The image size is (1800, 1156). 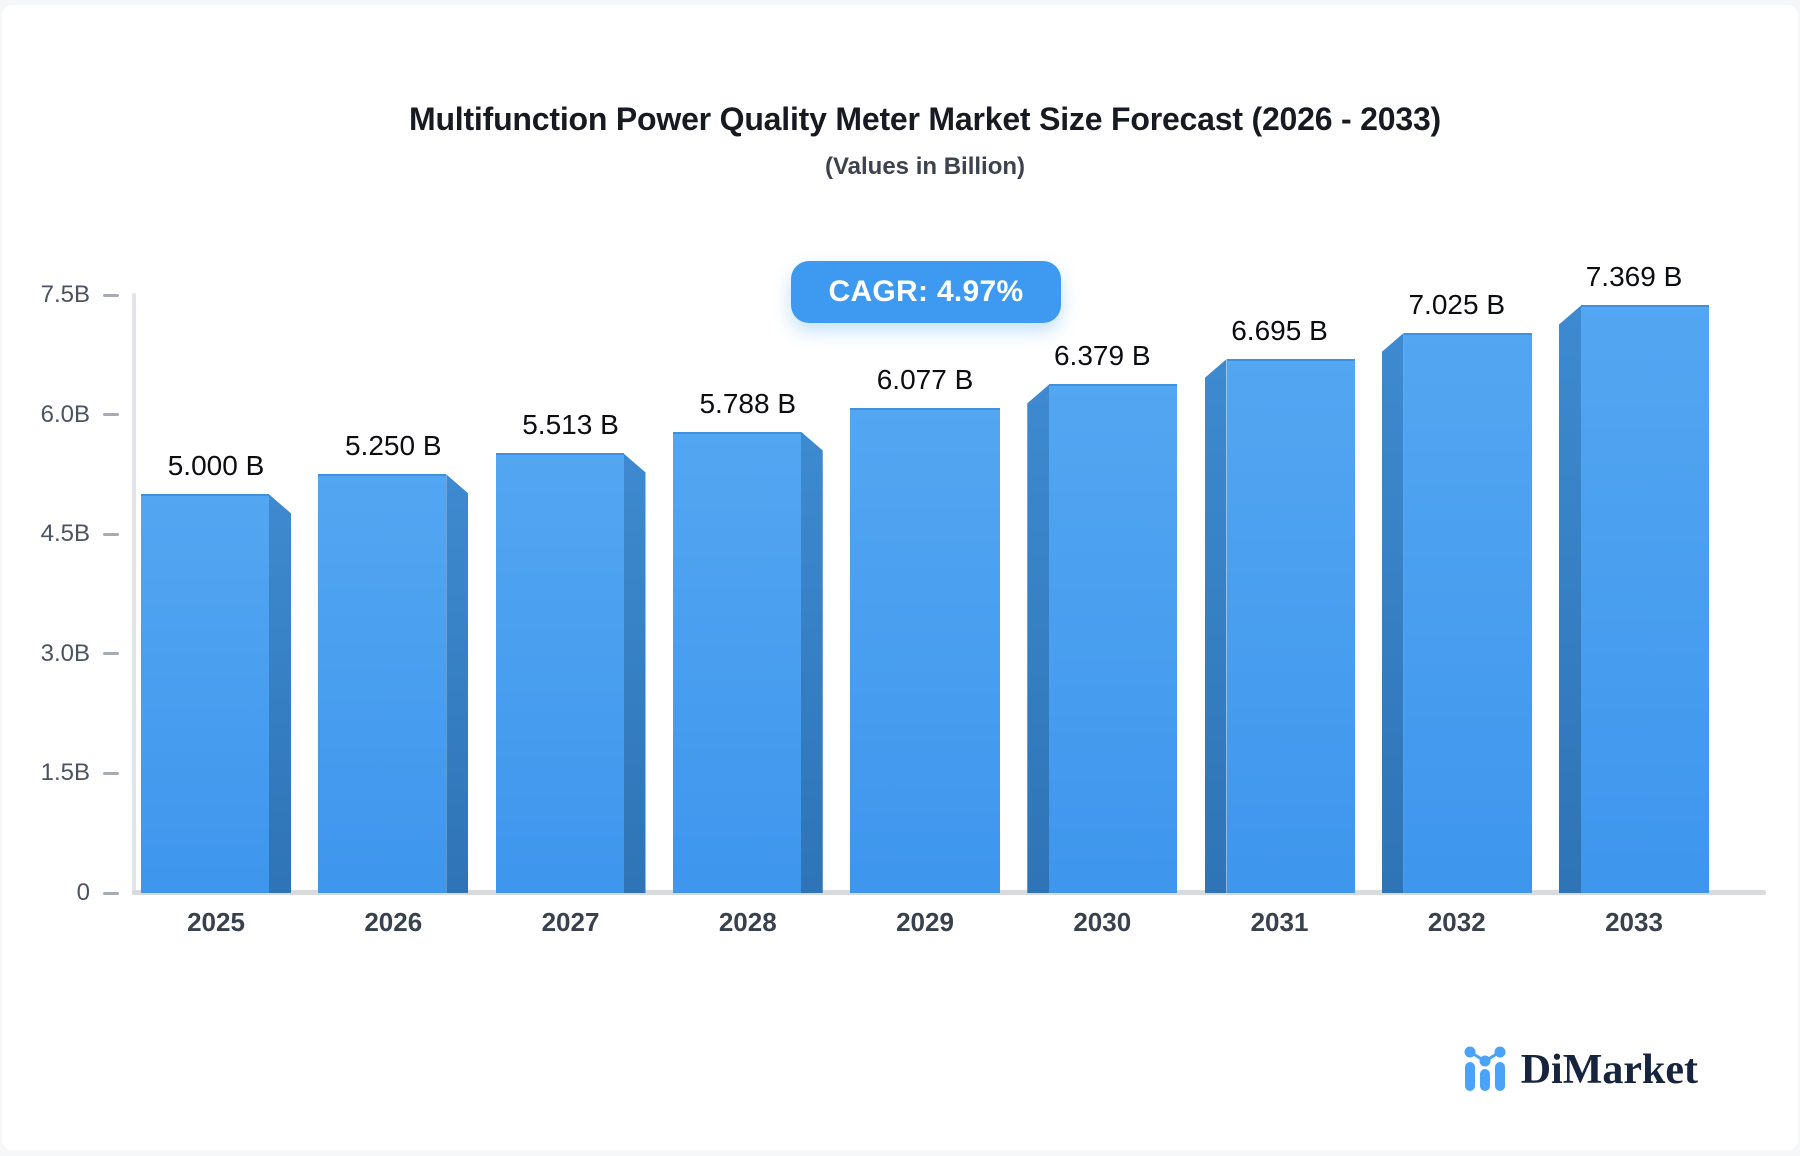 I want to click on bar-value-label: 6.077 B, so click(x=925, y=380).